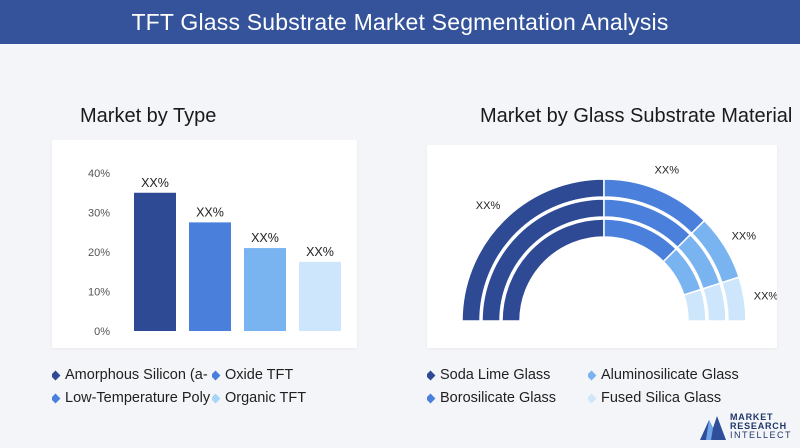 This screenshot has height=448, width=800. I want to click on logo-text: MARKET RESEARCH INTELLECT, so click(761, 425).